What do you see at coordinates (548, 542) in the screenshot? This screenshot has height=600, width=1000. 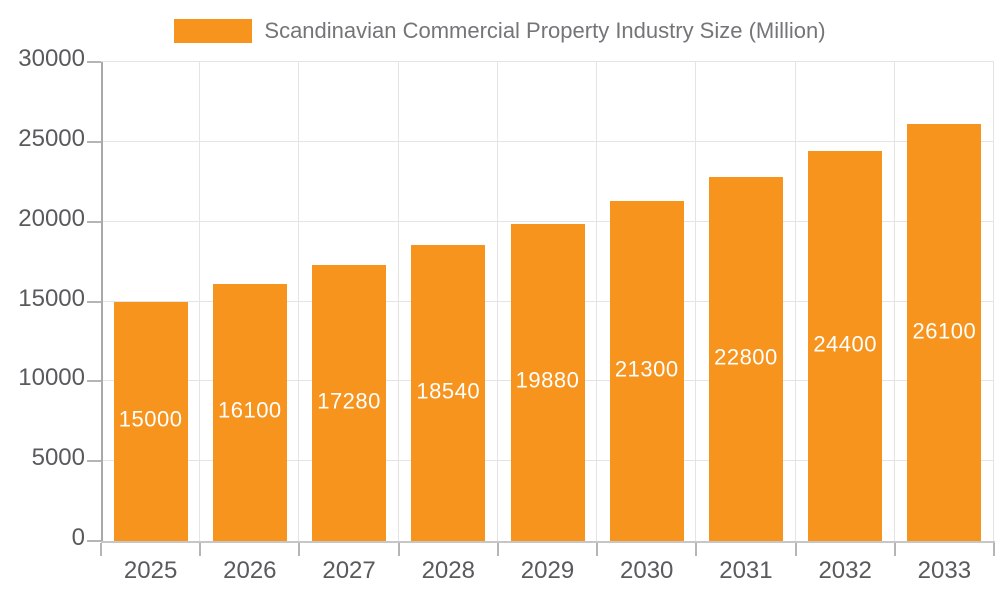 I see `x-axis-line` at bounding box center [548, 542].